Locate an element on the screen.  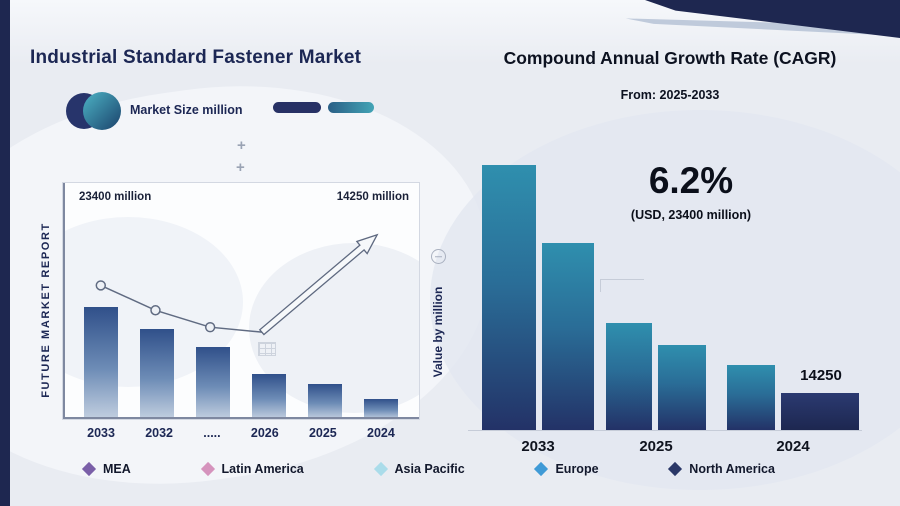
bar-group-2025: 2025 is located at coordinates (656, 389).